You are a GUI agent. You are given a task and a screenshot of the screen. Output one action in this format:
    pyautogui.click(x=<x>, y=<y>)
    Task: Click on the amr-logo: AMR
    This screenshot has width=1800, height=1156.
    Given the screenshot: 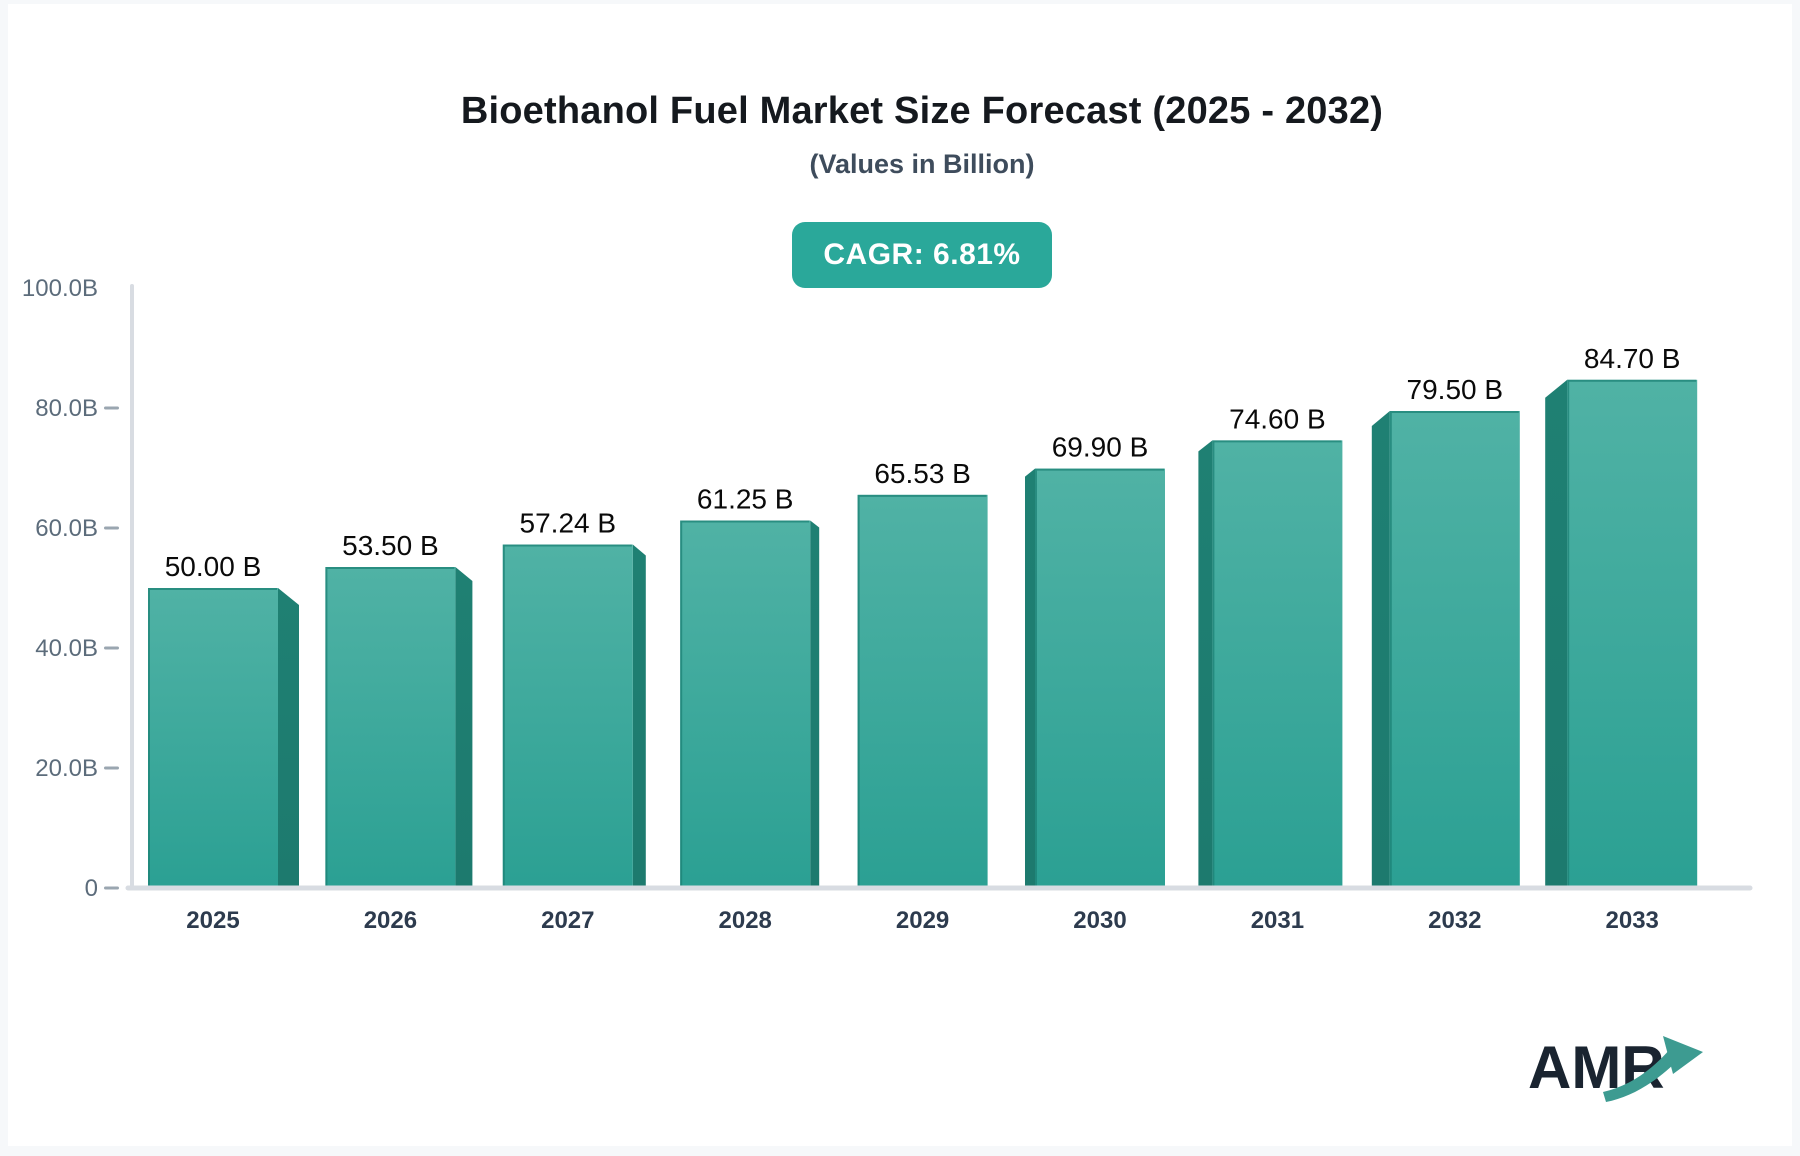 What is the action you would take?
    pyautogui.click(x=1615, y=1068)
    